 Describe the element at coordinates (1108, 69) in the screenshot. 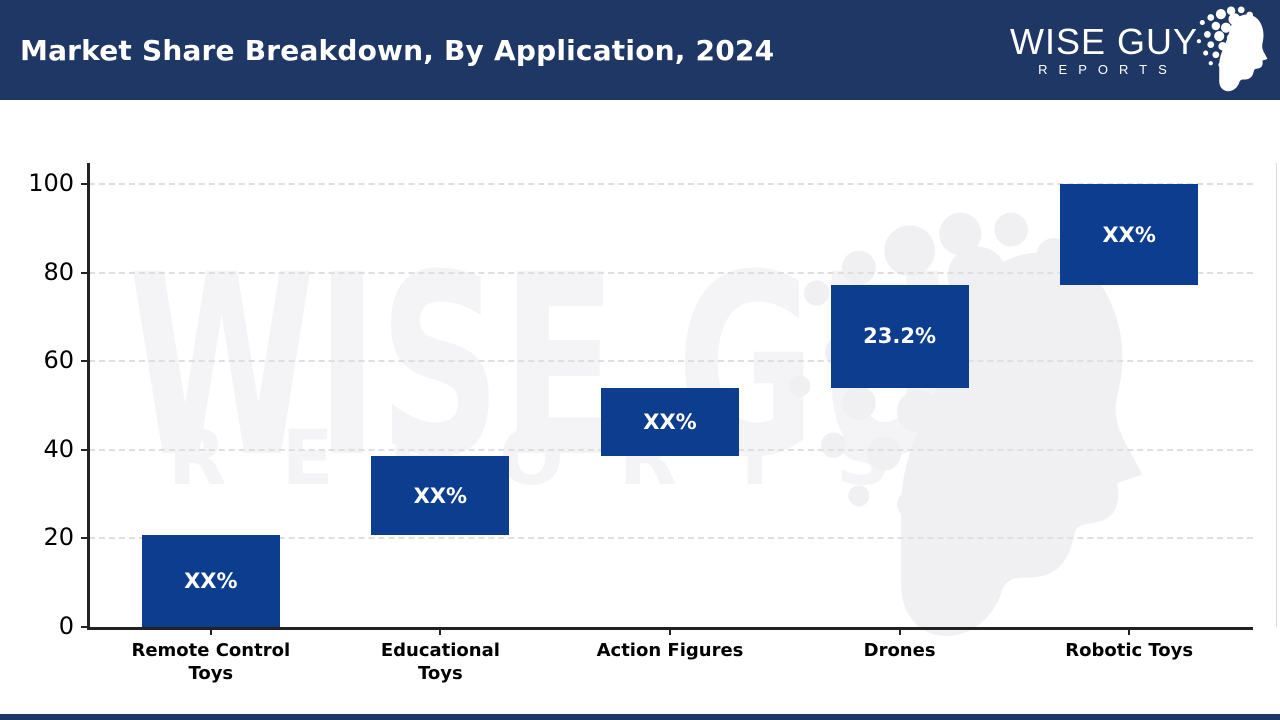

I see `logo-subtitle: REPORTS` at that location.